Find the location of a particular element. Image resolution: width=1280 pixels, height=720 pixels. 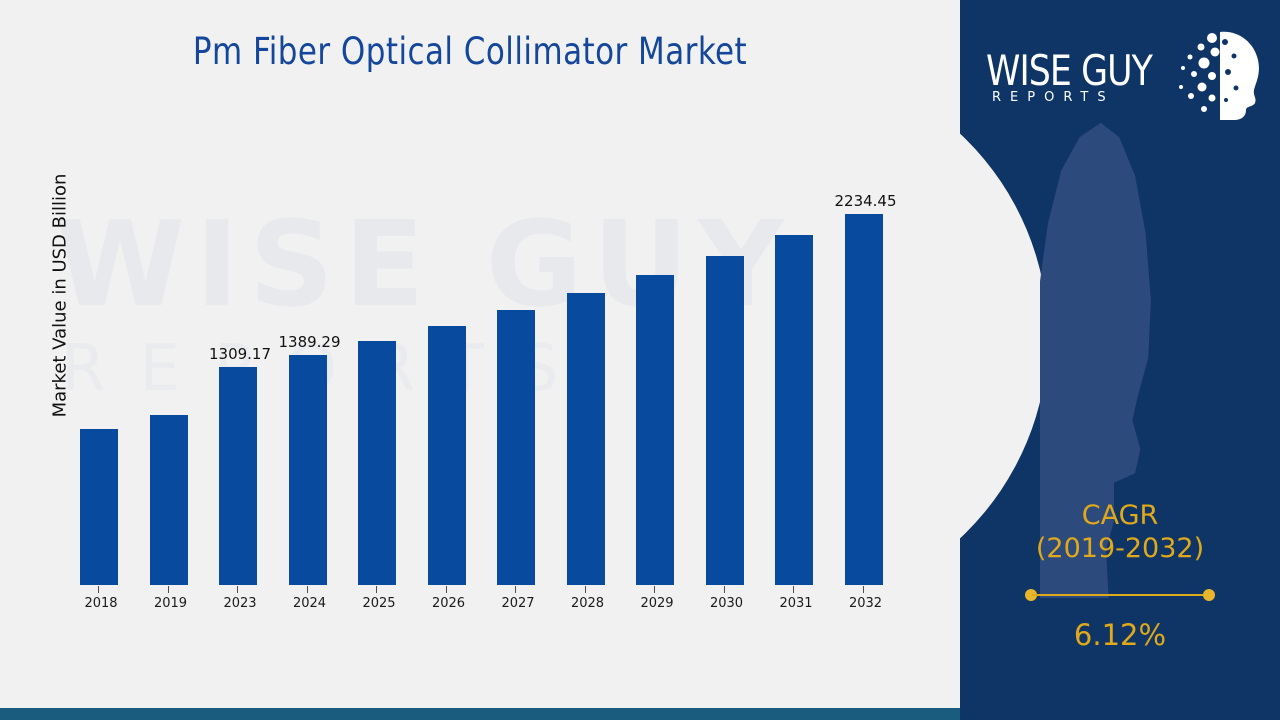

logo-subtitle: REPORTS is located at coordinates (1053, 97).